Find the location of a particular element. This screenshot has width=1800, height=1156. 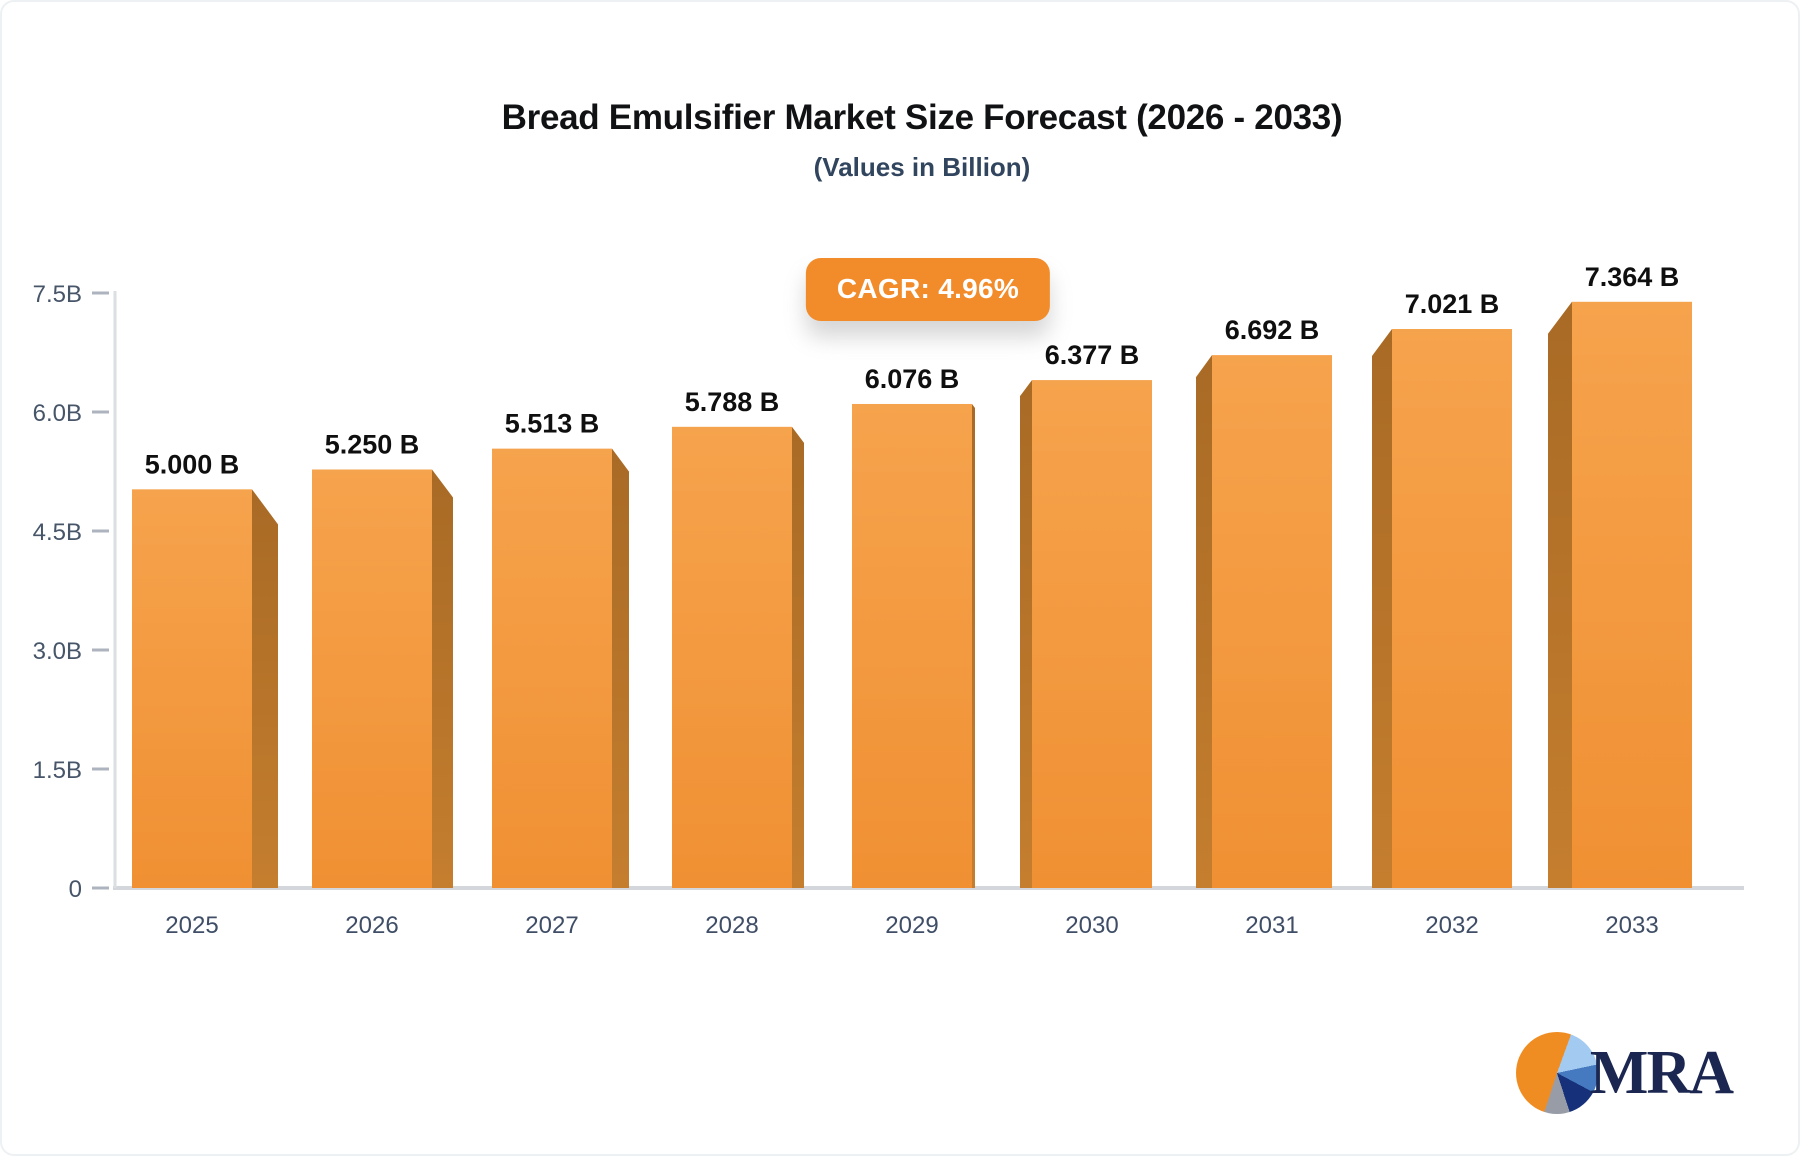

x-axis-label: 2028 is located at coordinates (731, 925).